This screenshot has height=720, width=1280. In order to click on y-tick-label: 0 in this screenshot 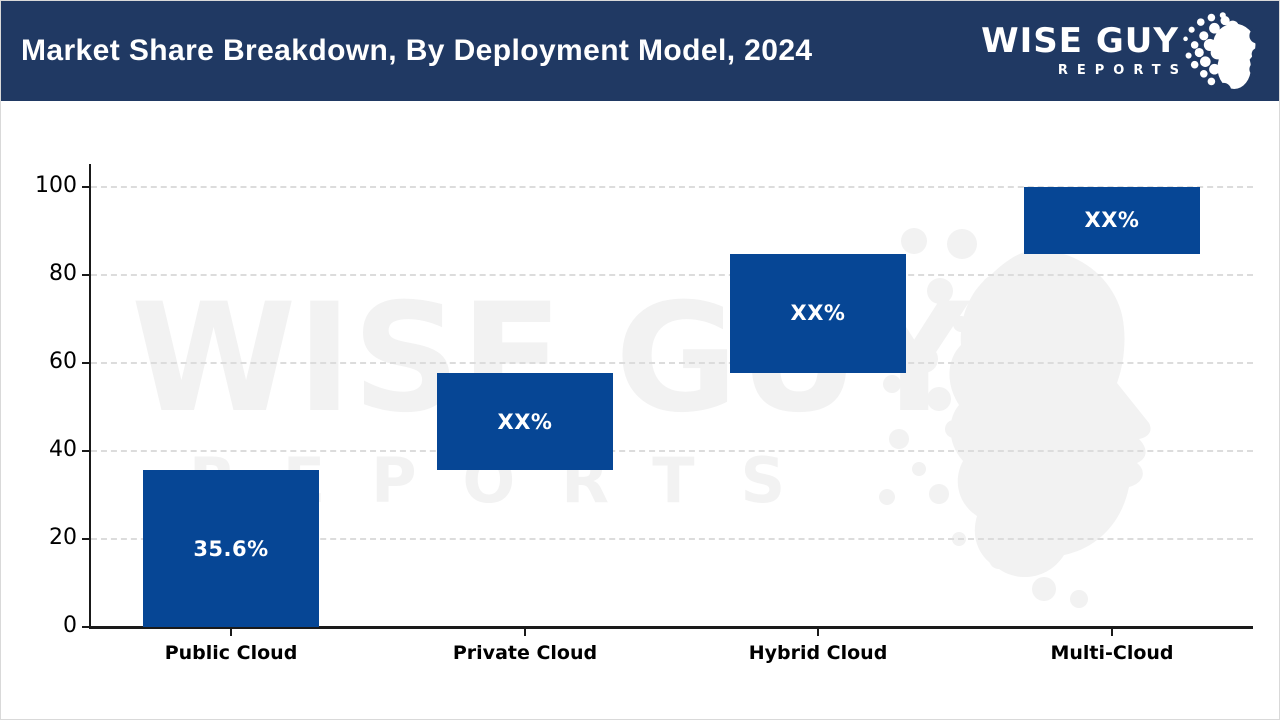, I will do `click(70, 625)`.